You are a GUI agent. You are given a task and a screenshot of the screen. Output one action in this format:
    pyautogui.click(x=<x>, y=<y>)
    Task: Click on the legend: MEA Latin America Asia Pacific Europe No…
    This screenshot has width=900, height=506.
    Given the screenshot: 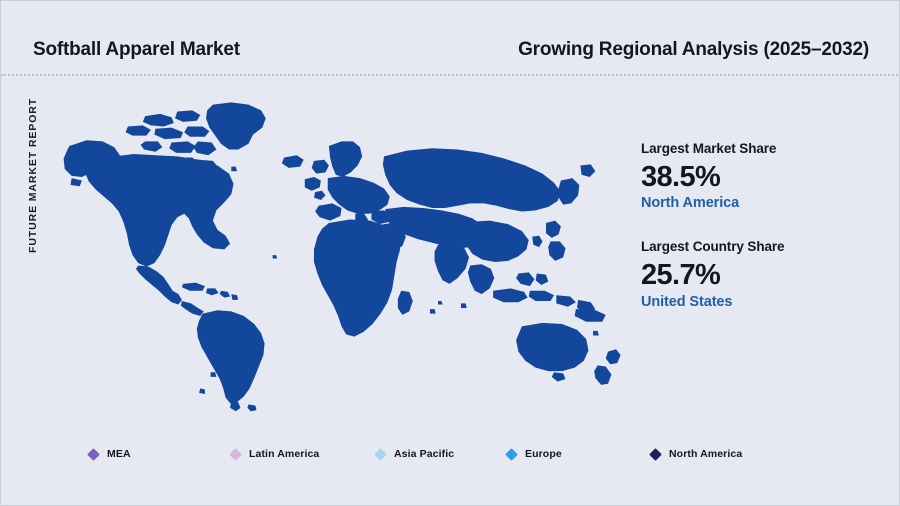 What is the action you would take?
    pyautogui.click(x=458, y=457)
    